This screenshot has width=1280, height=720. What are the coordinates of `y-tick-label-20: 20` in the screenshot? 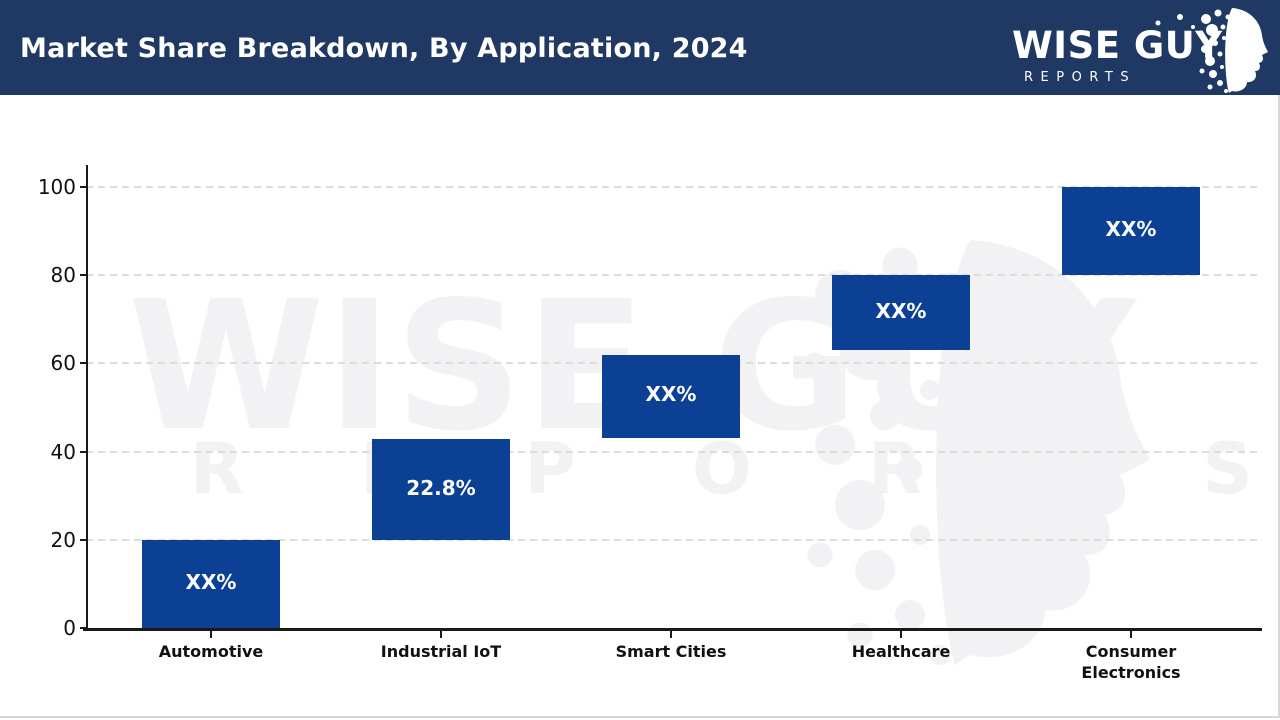 It's located at (63, 539).